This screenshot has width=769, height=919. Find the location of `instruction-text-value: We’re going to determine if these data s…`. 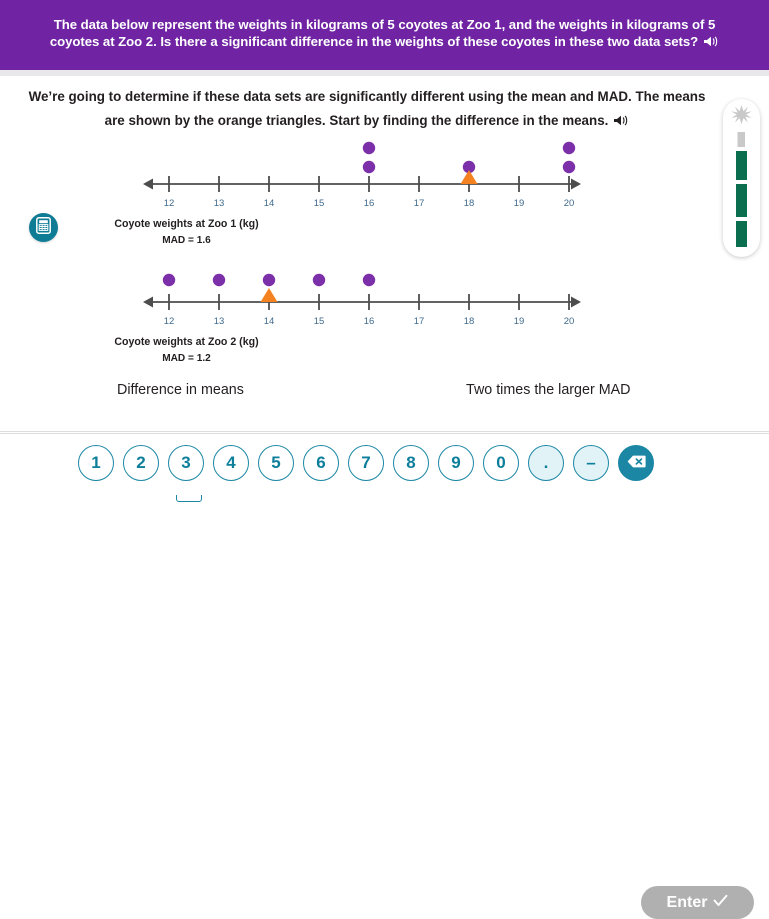

instruction-text-value: We’re going to determine if these data s… is located at coordinates (367, 108).